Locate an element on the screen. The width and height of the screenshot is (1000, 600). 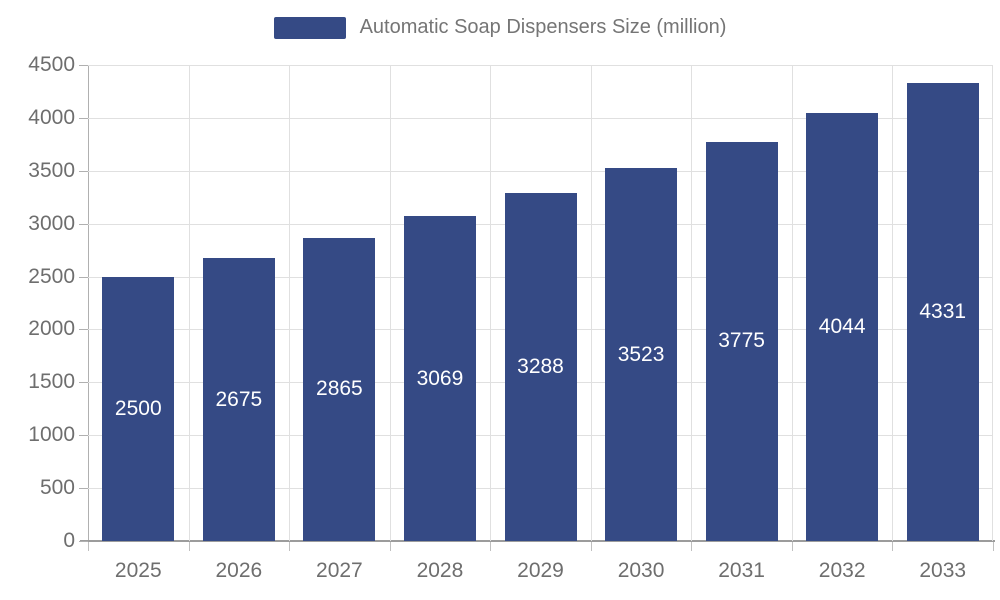
bar-2031: 3775 is located at coordinates (741, 341).